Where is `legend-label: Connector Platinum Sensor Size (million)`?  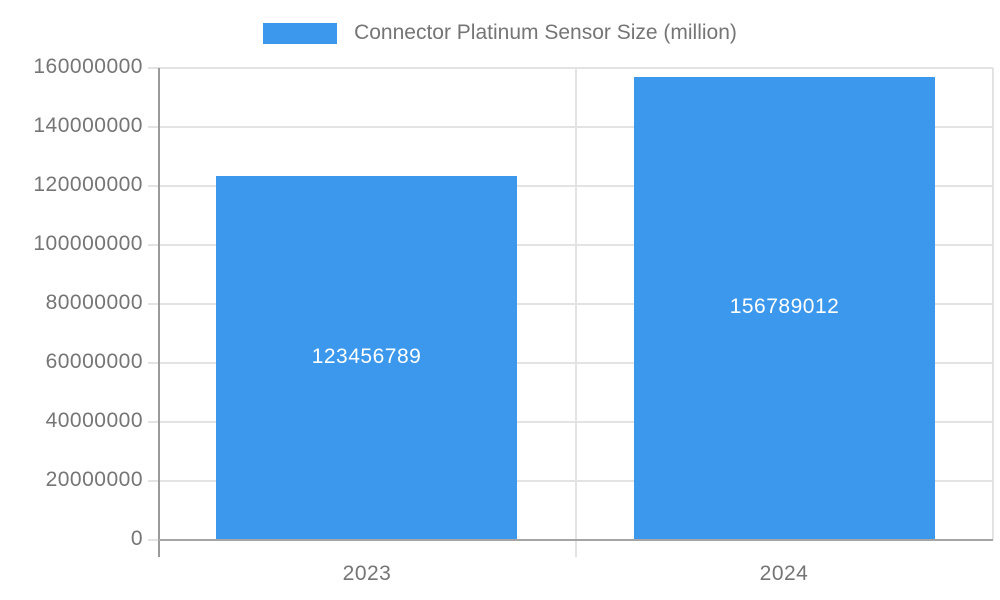
legend-label: Connector Platinum Sensor Size (million) is located at coordinates (545, 32).